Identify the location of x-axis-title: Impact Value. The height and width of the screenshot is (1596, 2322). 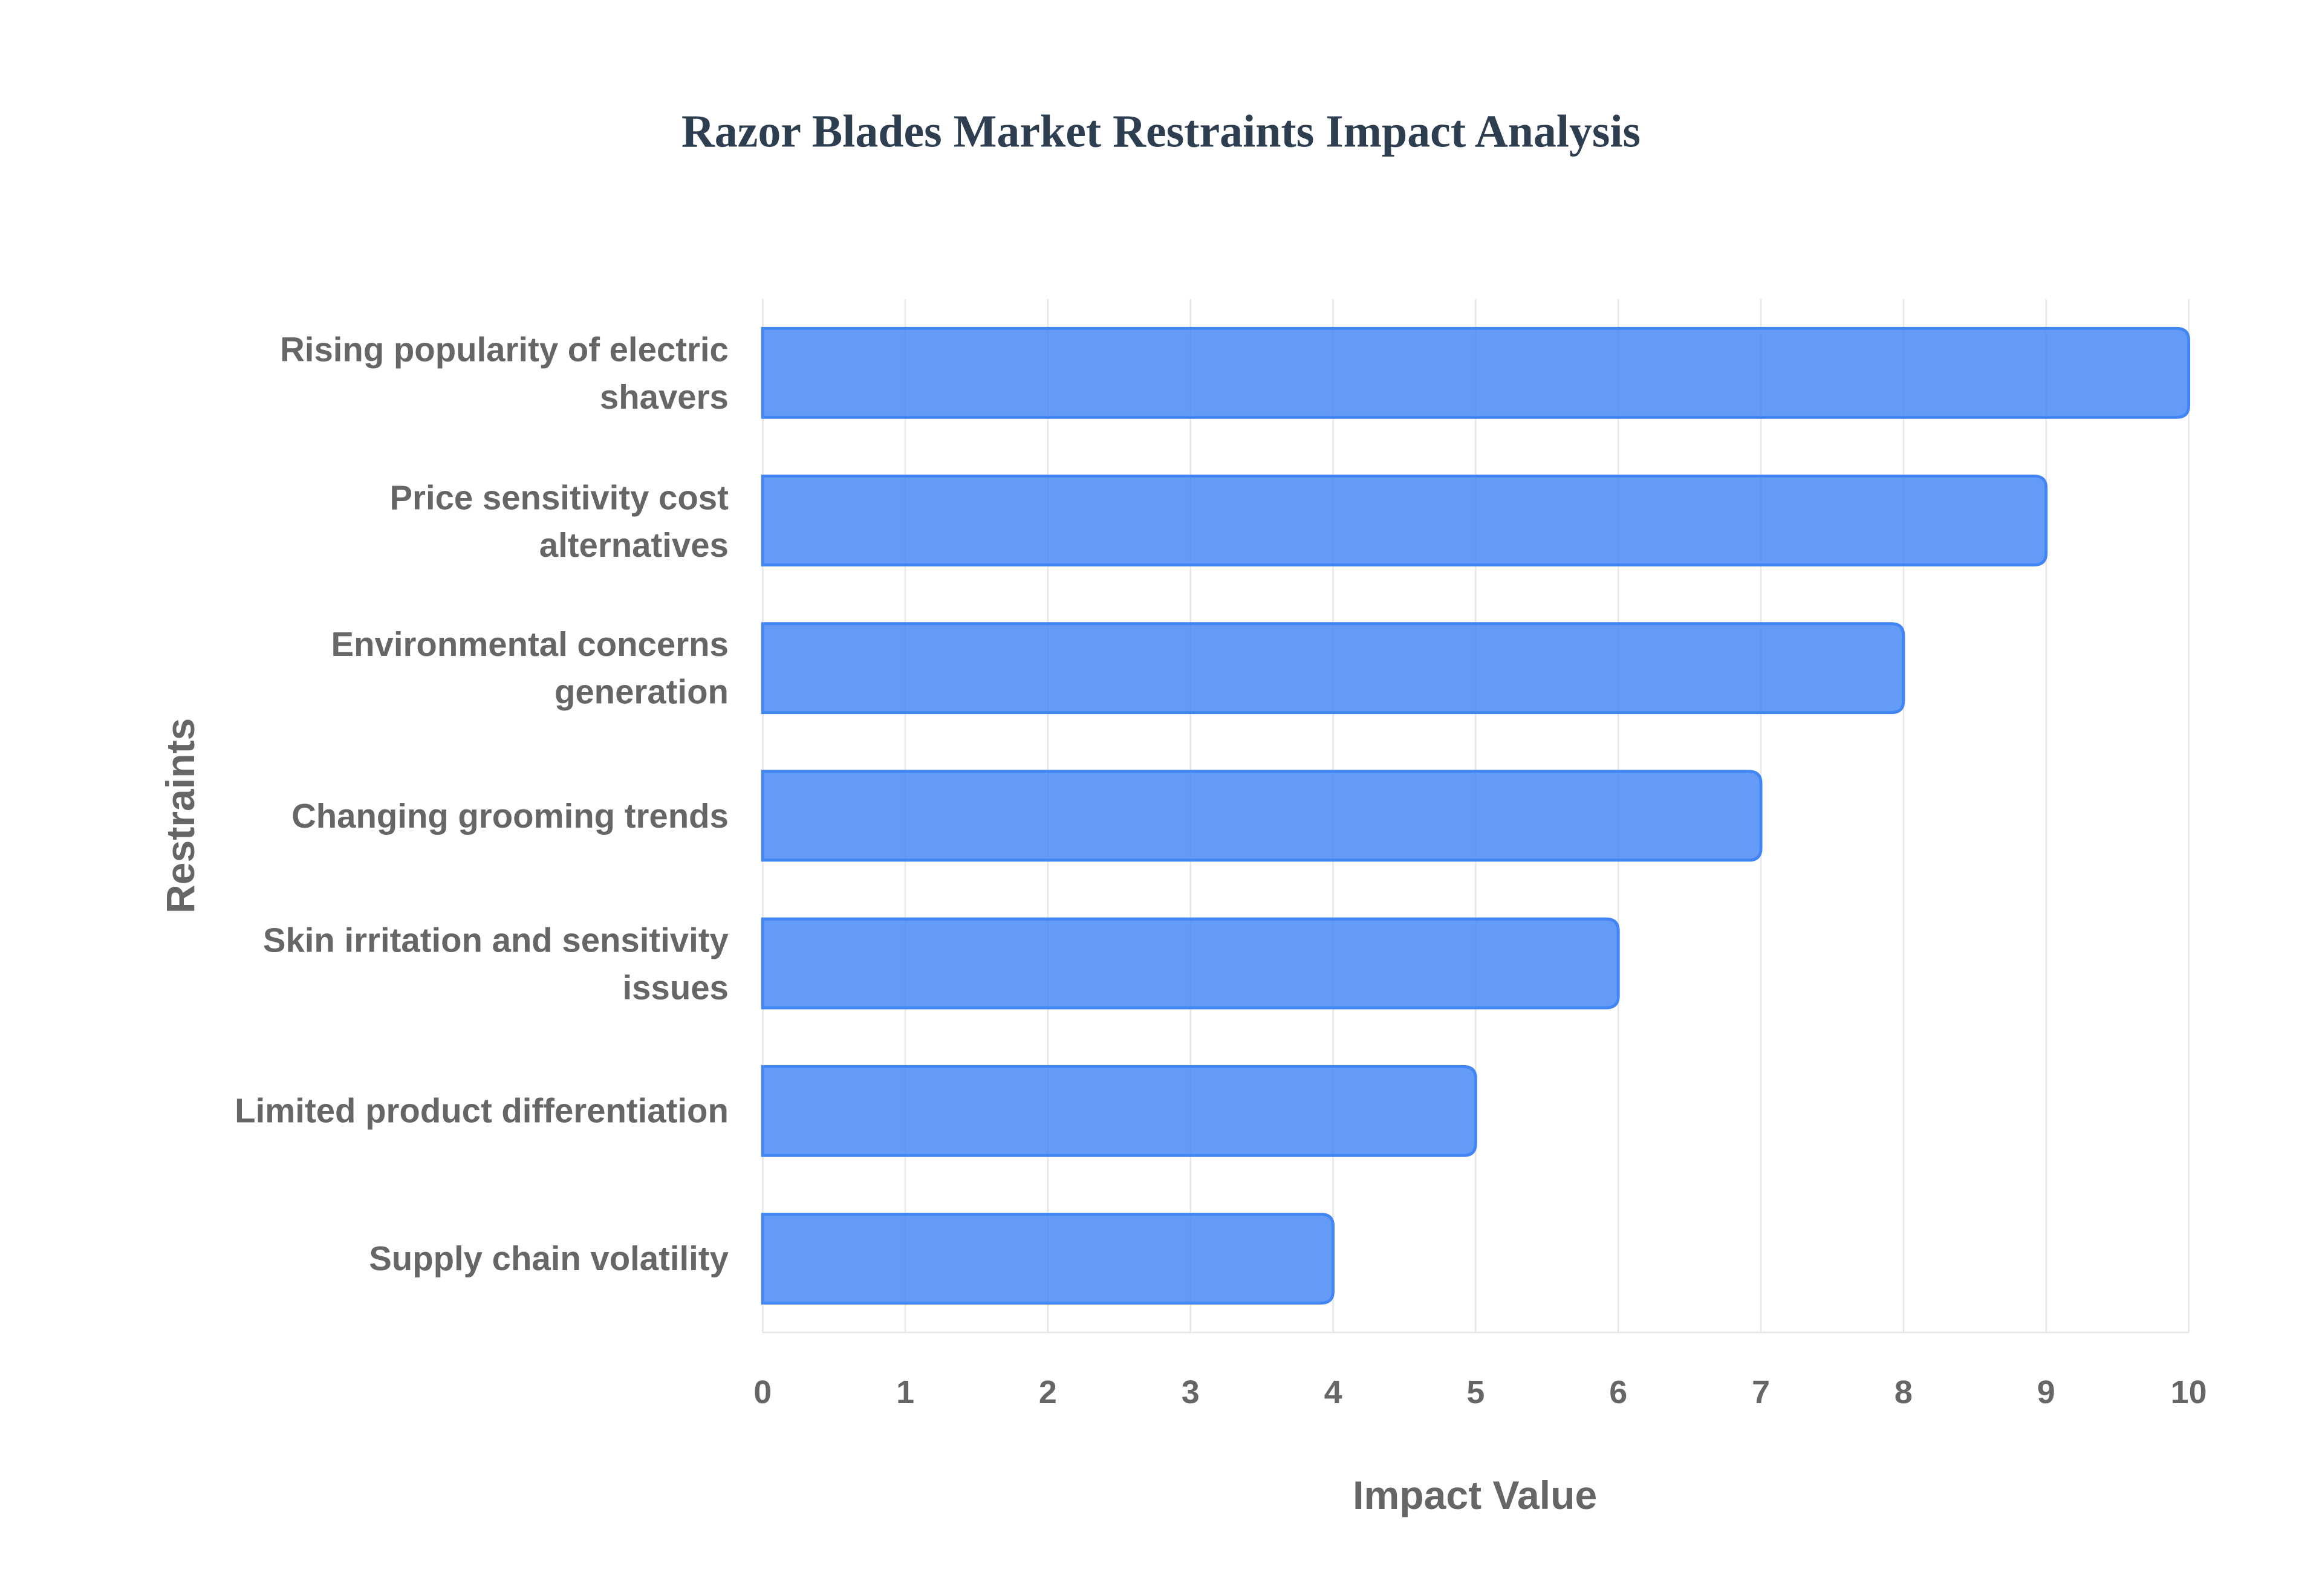
(1475, 1495).